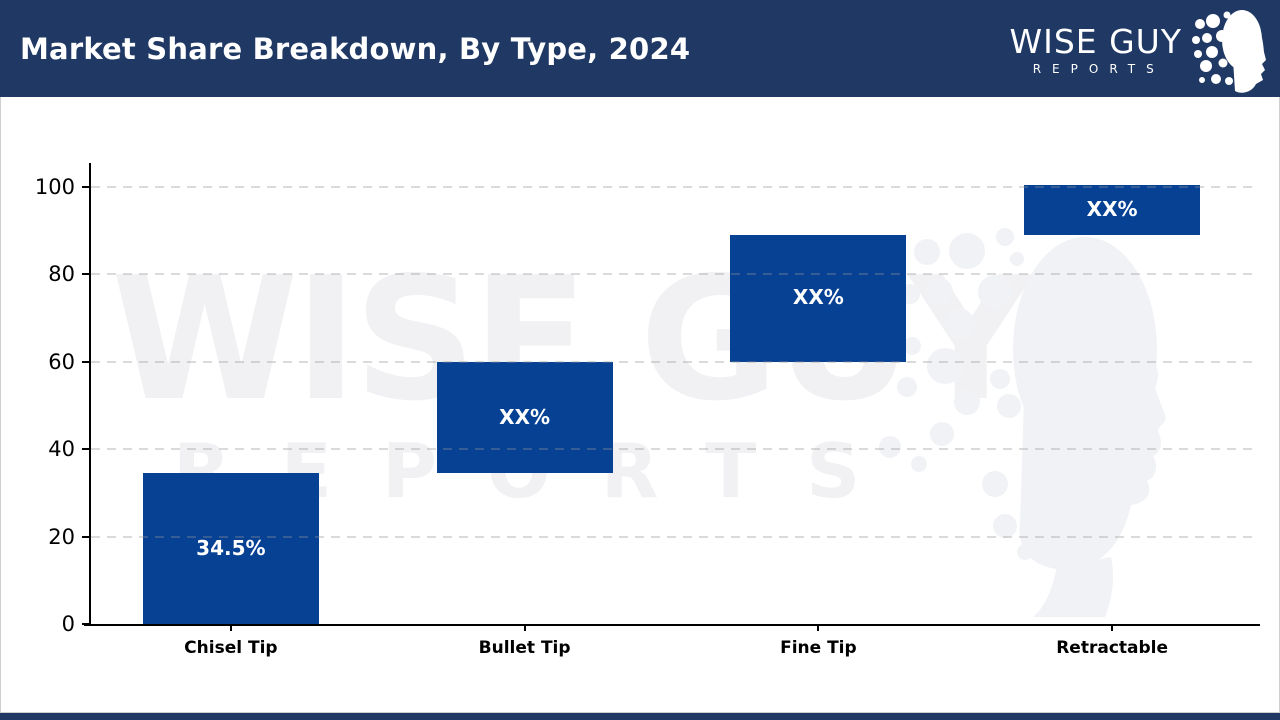 The height and width of the screenshot is (720, 1280). I want to click on bar-retractable, so click(1112, 210).